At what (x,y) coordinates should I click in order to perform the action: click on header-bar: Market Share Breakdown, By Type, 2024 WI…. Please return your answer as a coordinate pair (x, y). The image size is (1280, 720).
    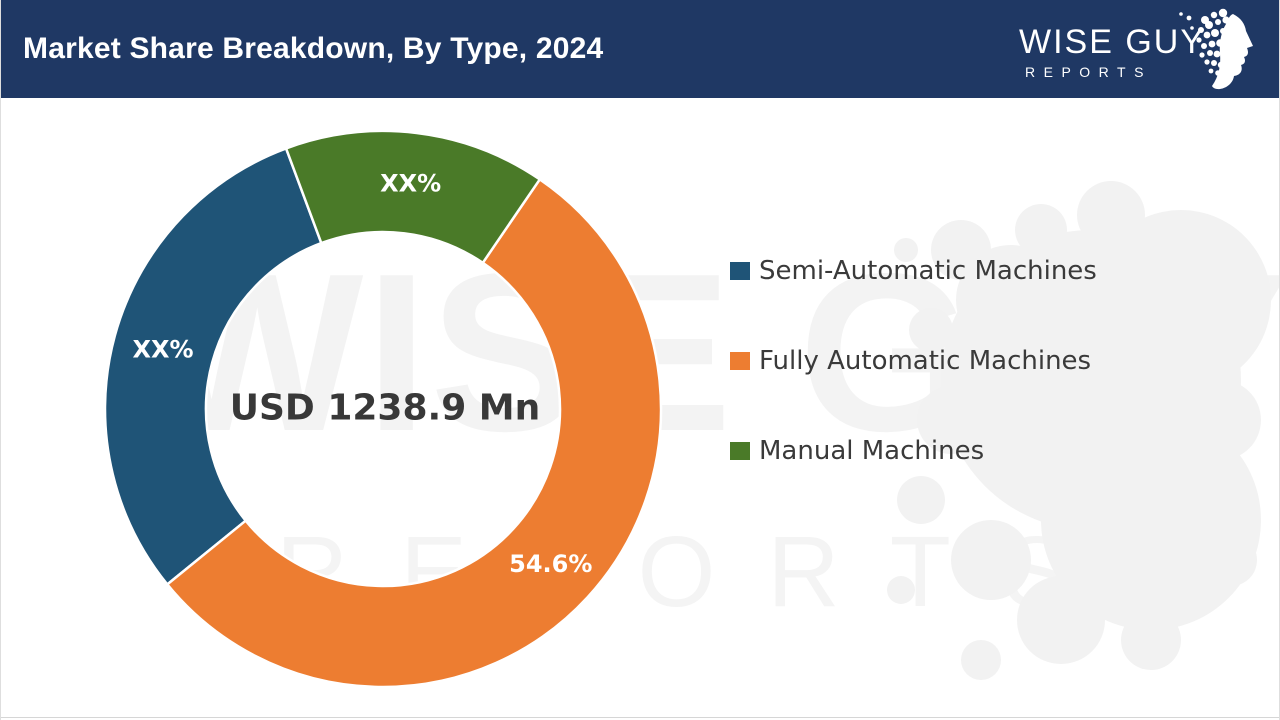
    Looking at the image, I should click on (640, 49).